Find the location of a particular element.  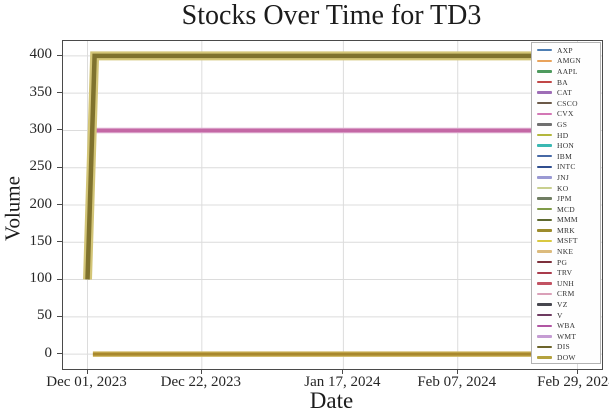

x-axis-label: Date is located at coordinates (331, 400).